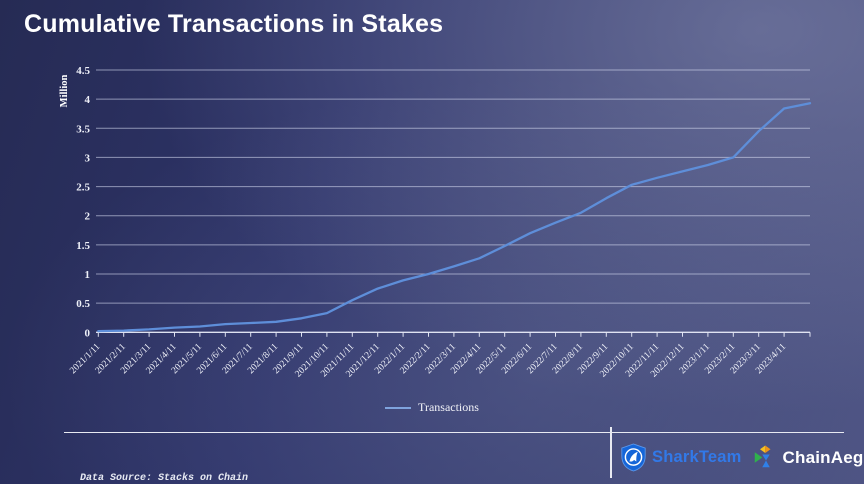 Image resolution: width=864 pixels, height=484 pixels. Describe the element at coordinates (88, 158) in the screenshot. I see `y-tick-label: 3` at that location.